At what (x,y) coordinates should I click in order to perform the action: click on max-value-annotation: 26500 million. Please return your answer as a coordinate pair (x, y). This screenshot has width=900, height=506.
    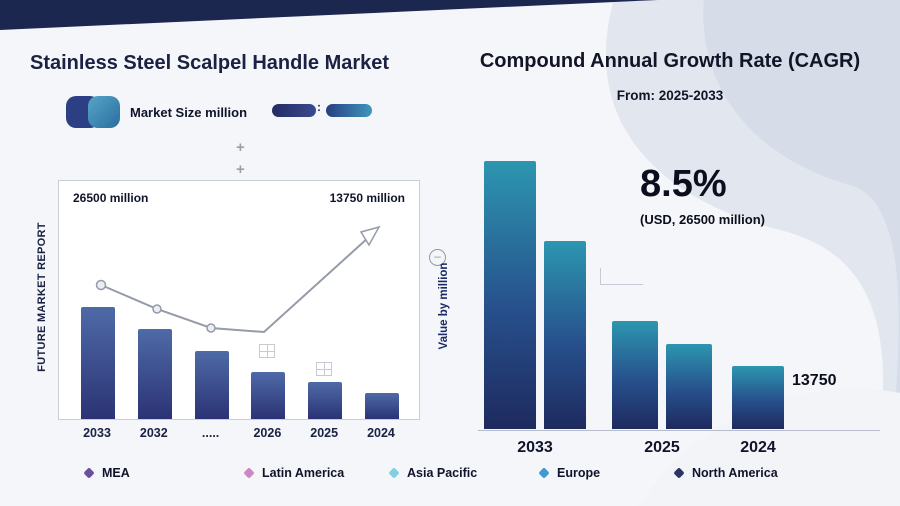
    Looking at the image, I should click on (111, 198).